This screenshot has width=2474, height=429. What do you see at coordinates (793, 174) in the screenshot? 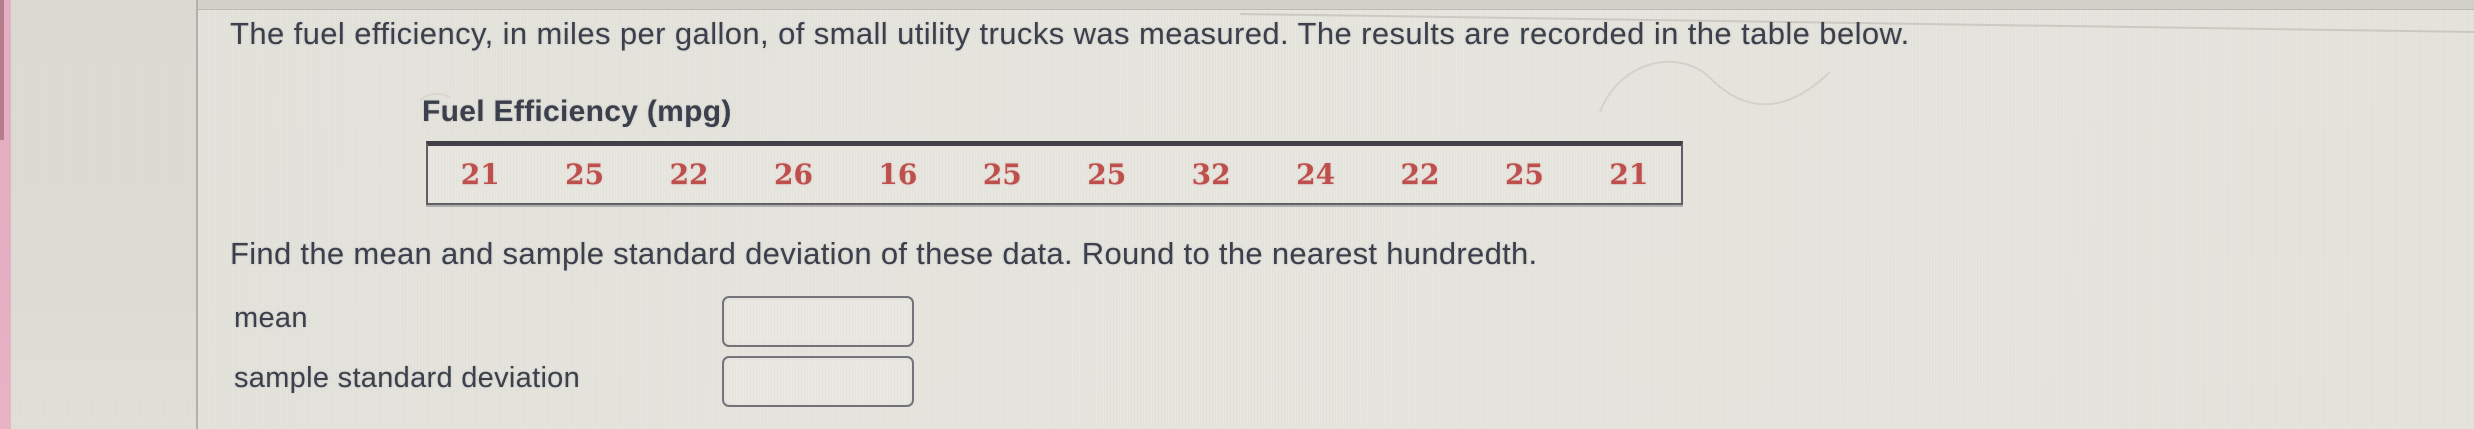
I see `table-cell: 26` at bounding box center [793, 174].